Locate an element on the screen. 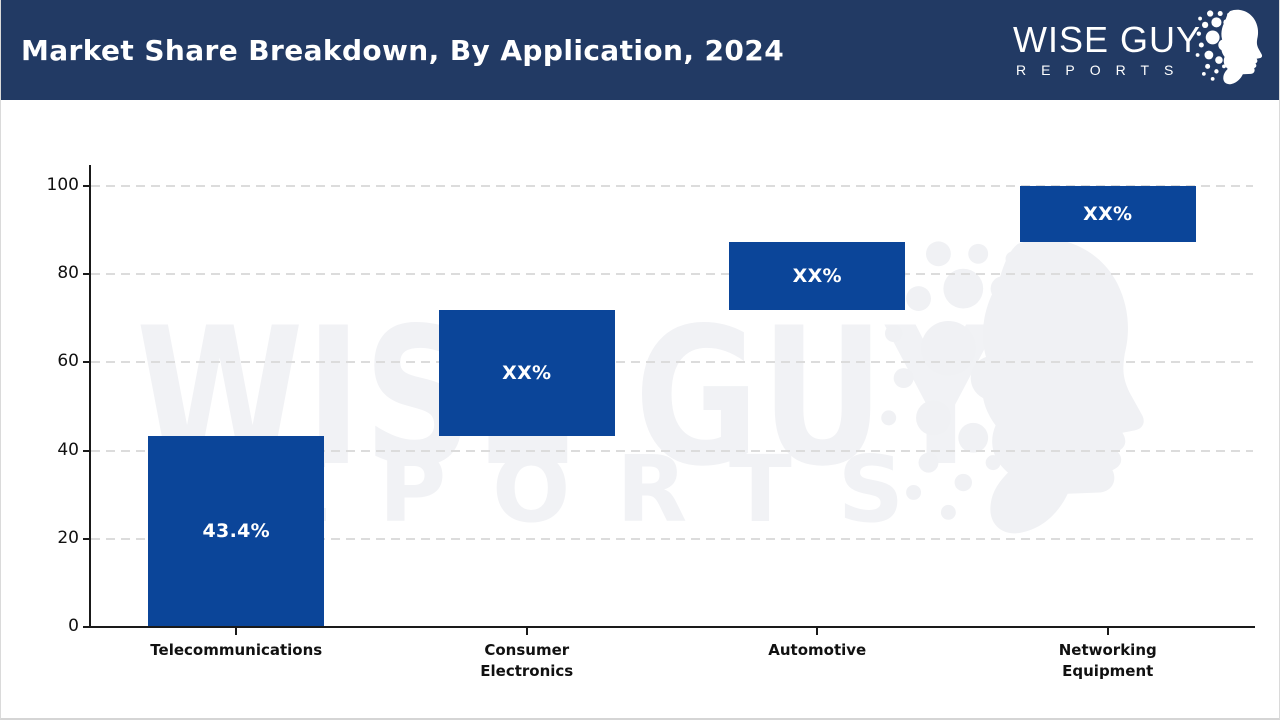 This screenshot has height=720, width=1280. logo-text: WISE GUY REPORTS is located at coordinates (1106, 49).